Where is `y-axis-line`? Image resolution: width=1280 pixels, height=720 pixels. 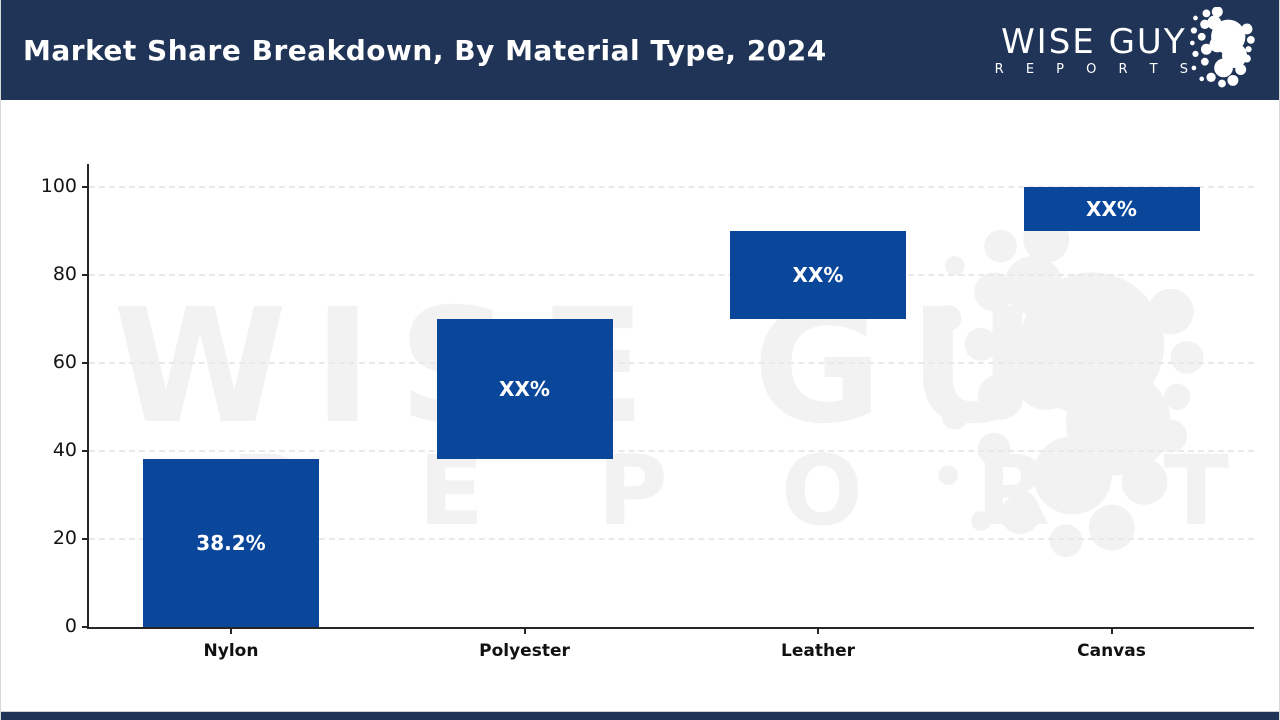
y-axis-line is located at coordinates (88, 396).